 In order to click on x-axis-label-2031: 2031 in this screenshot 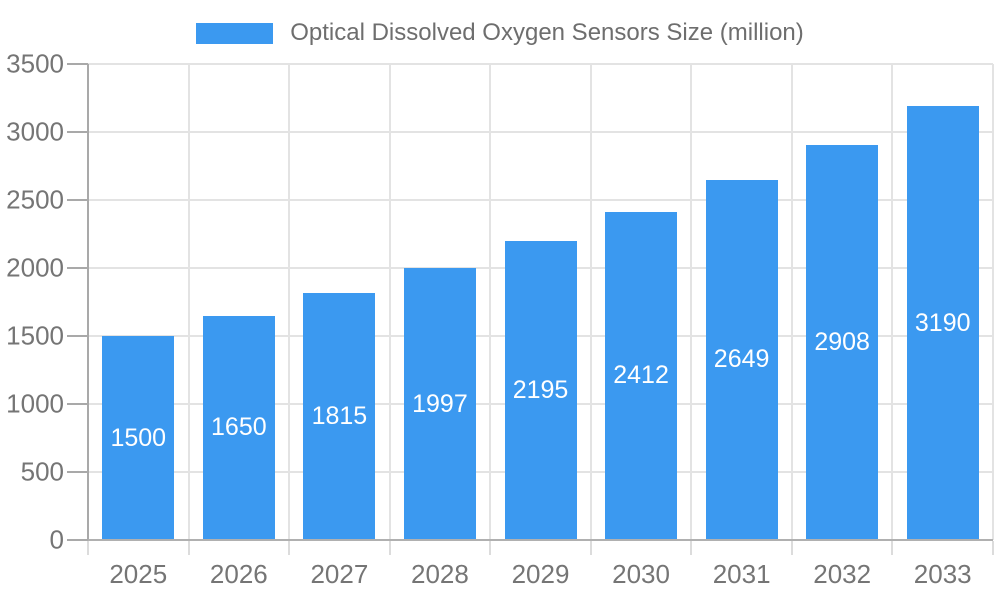, I will do `click(741, 574)`.